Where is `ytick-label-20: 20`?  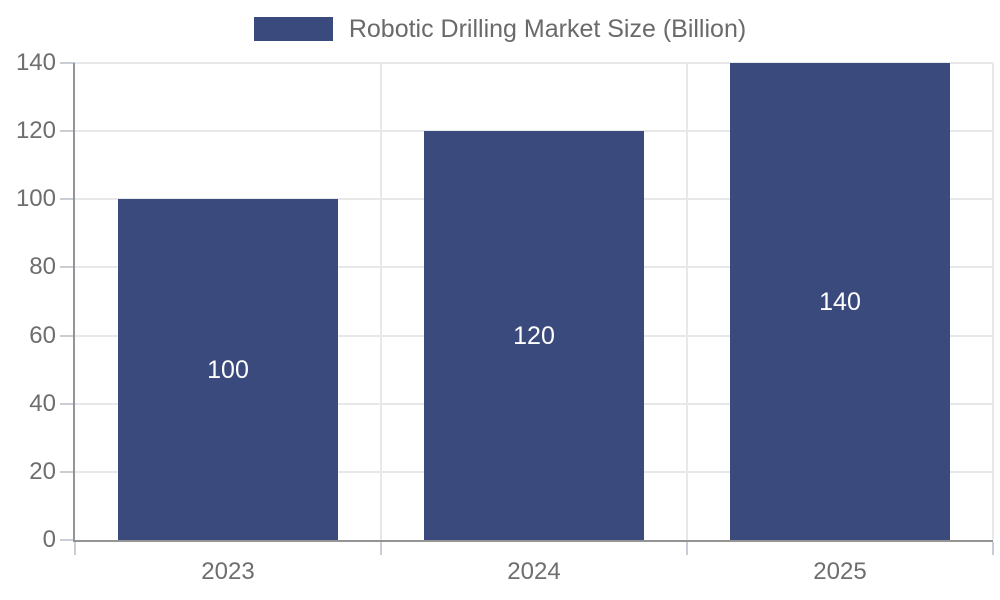 ytick-label-20: 20 is located at coordinates (42, 471).